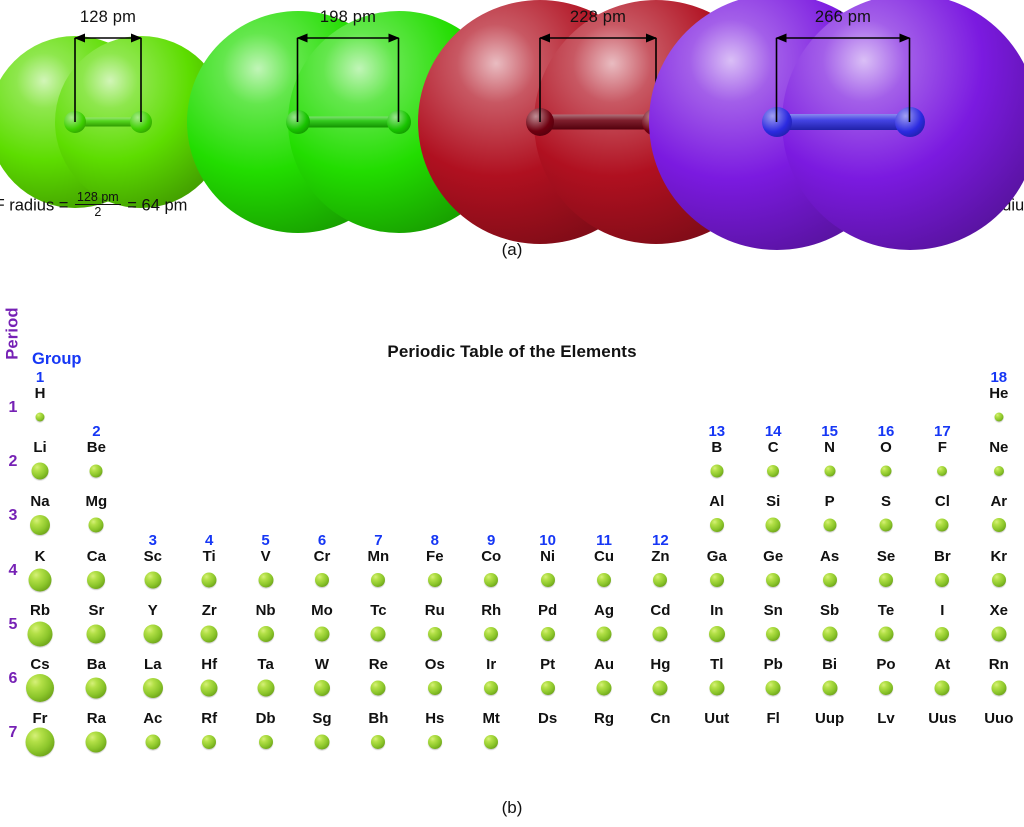 The width and height of the screenshot is (1024, 827). Describe the element at coordinates (96, 625) in the screenshot. I see `element-Sr: Sr` at that location.